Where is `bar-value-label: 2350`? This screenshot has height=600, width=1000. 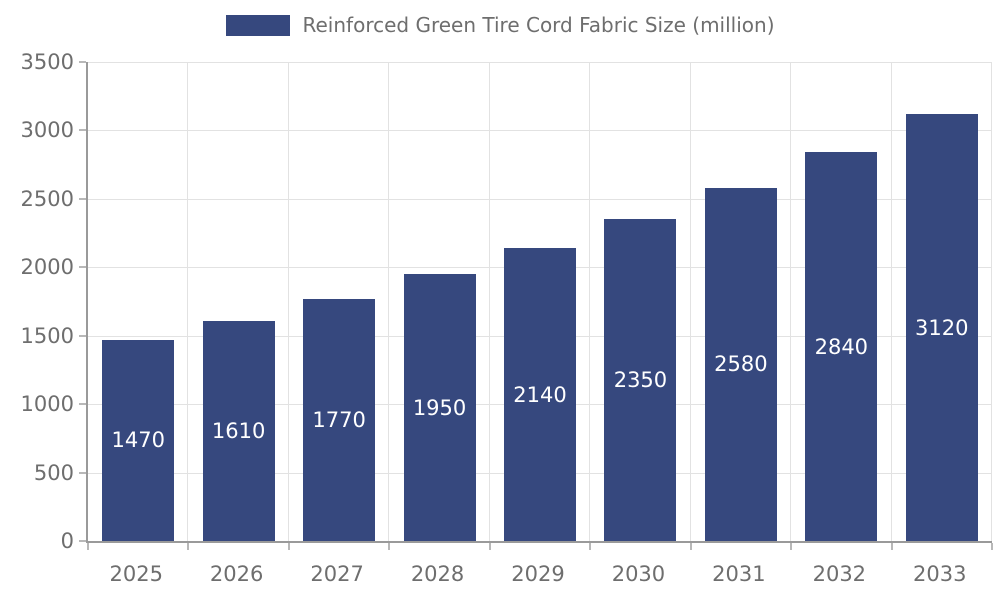
bar-value-label: 2350 is located at coordinates (640, 380).